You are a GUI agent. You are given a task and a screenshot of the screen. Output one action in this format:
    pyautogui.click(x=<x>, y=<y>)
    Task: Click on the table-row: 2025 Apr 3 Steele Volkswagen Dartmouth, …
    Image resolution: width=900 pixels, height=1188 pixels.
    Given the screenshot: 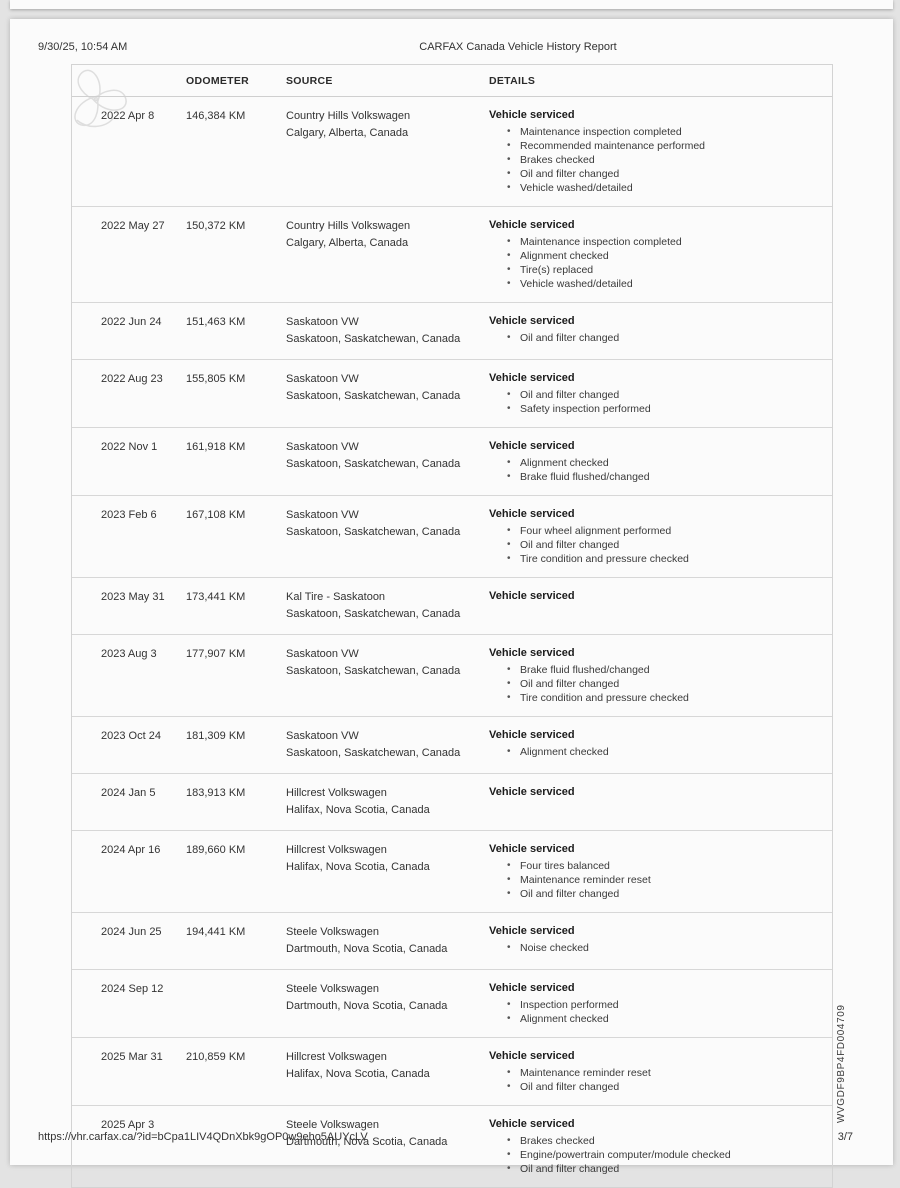 What is the action you would take?
    pyautogui.click(x=452, y=1146)
    